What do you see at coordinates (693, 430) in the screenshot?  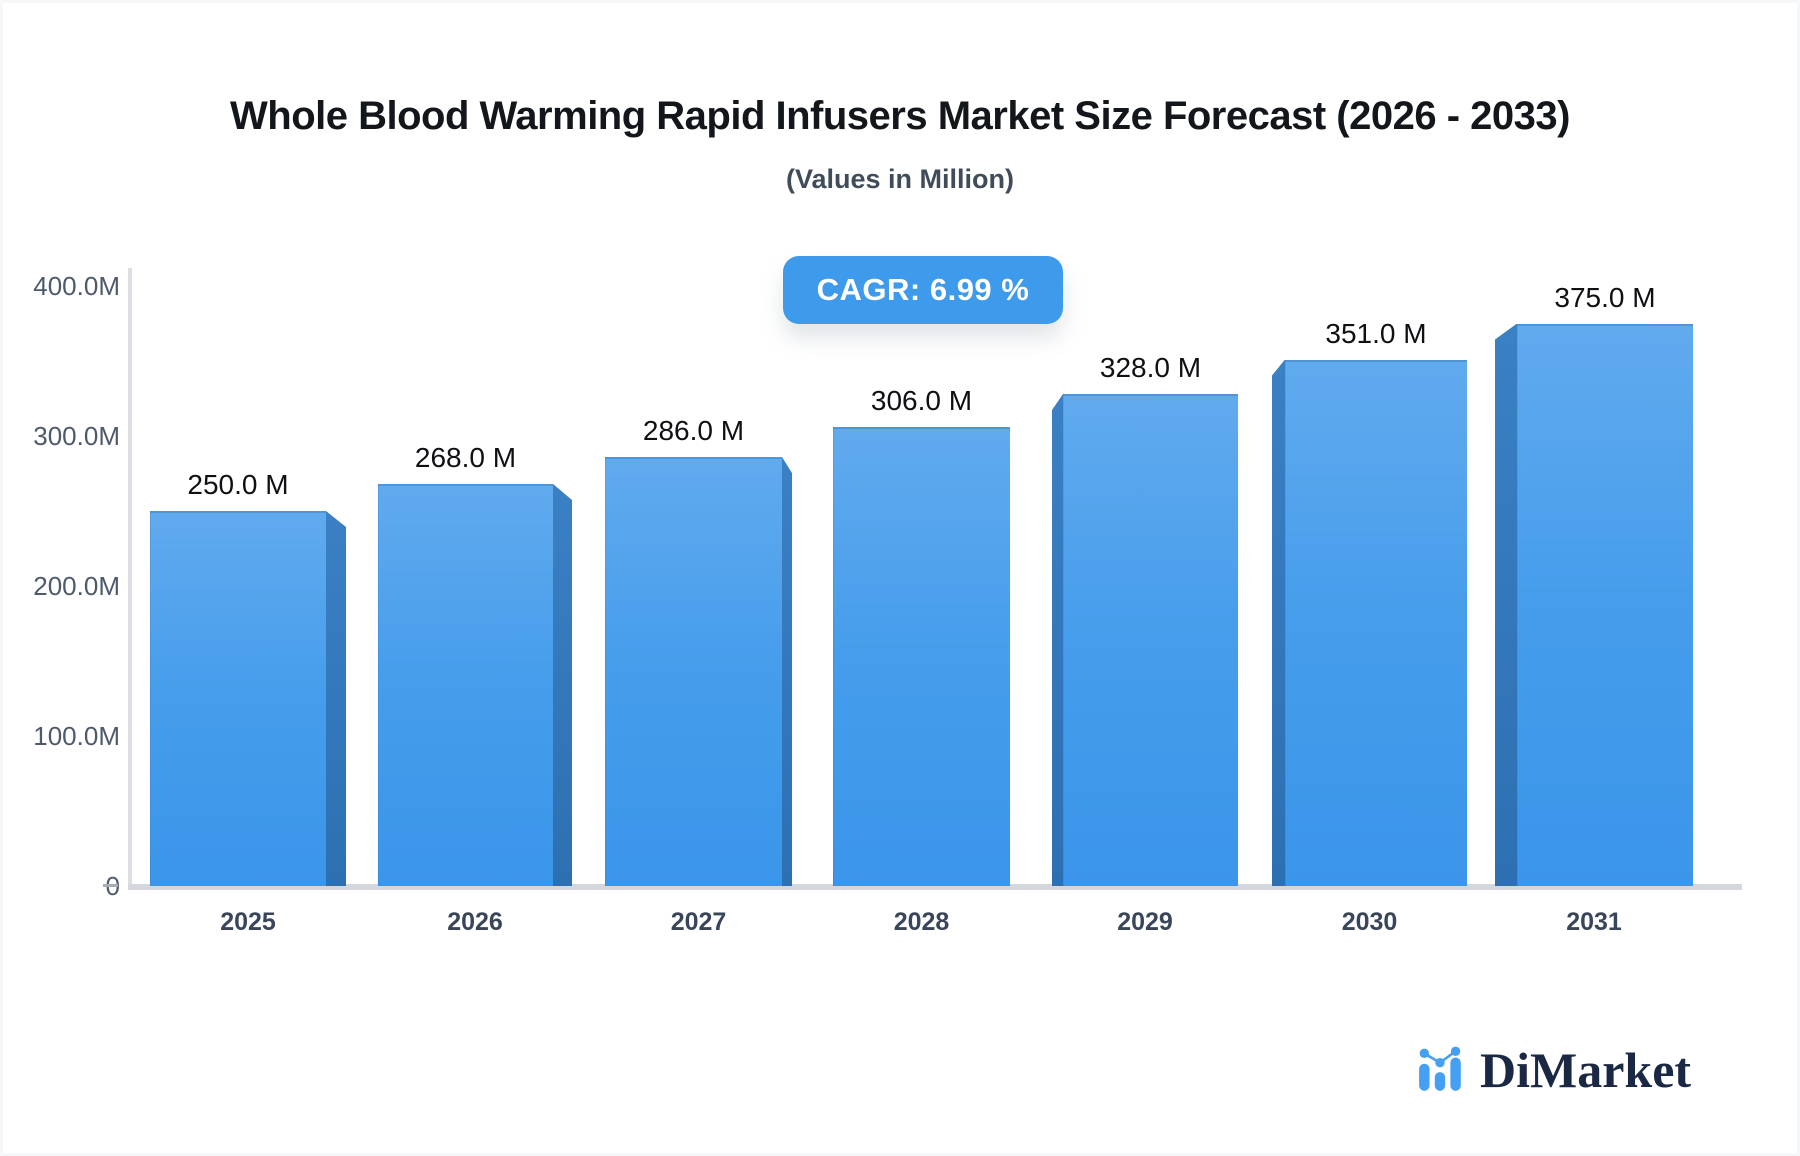 I see `bar-value-label: 286.0 M` at bounding box center [693, 430].